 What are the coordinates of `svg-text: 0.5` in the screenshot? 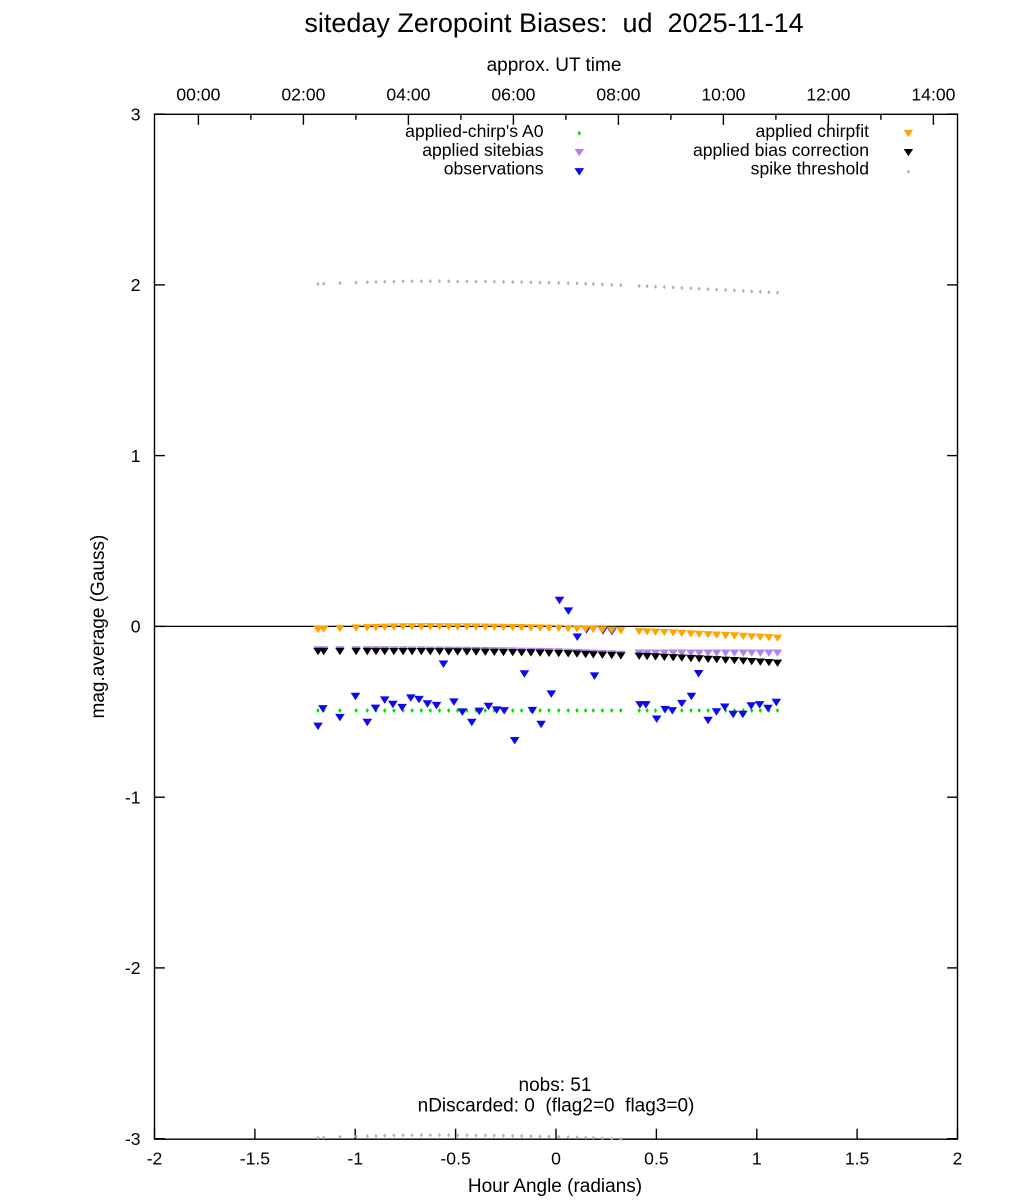 It's located at (656, 1159).